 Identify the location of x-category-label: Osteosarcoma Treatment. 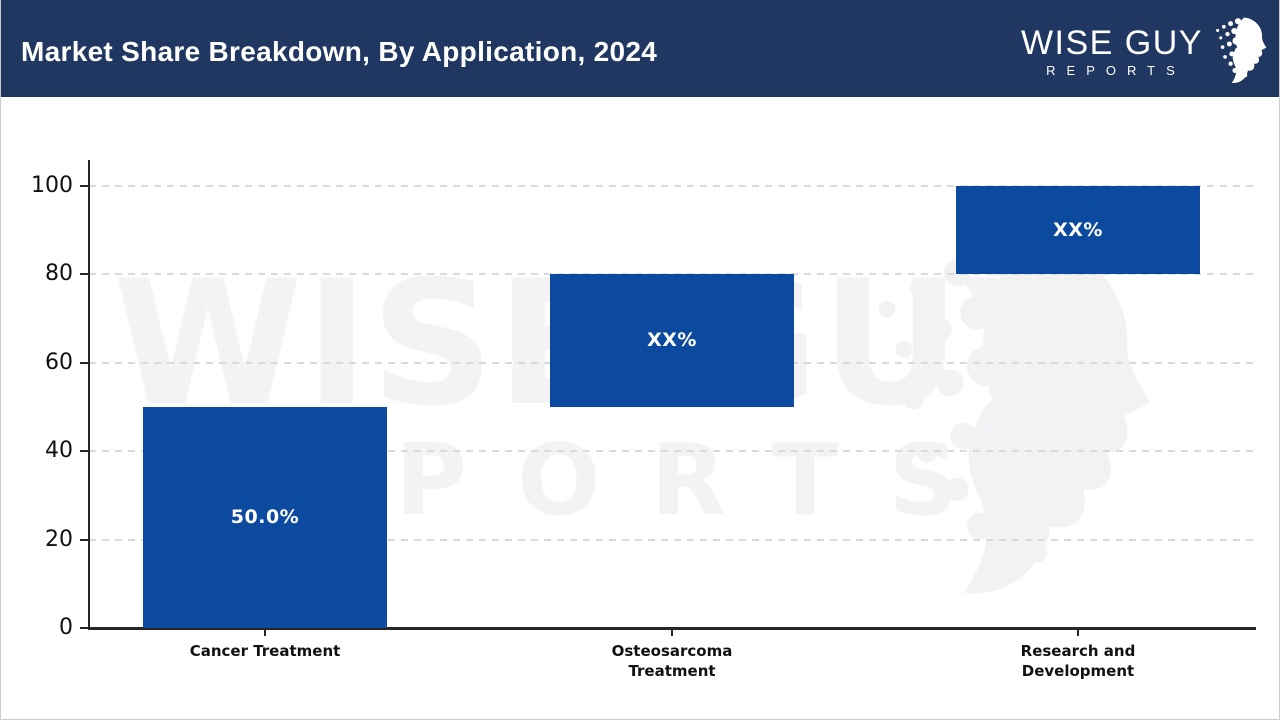
(672, 661).